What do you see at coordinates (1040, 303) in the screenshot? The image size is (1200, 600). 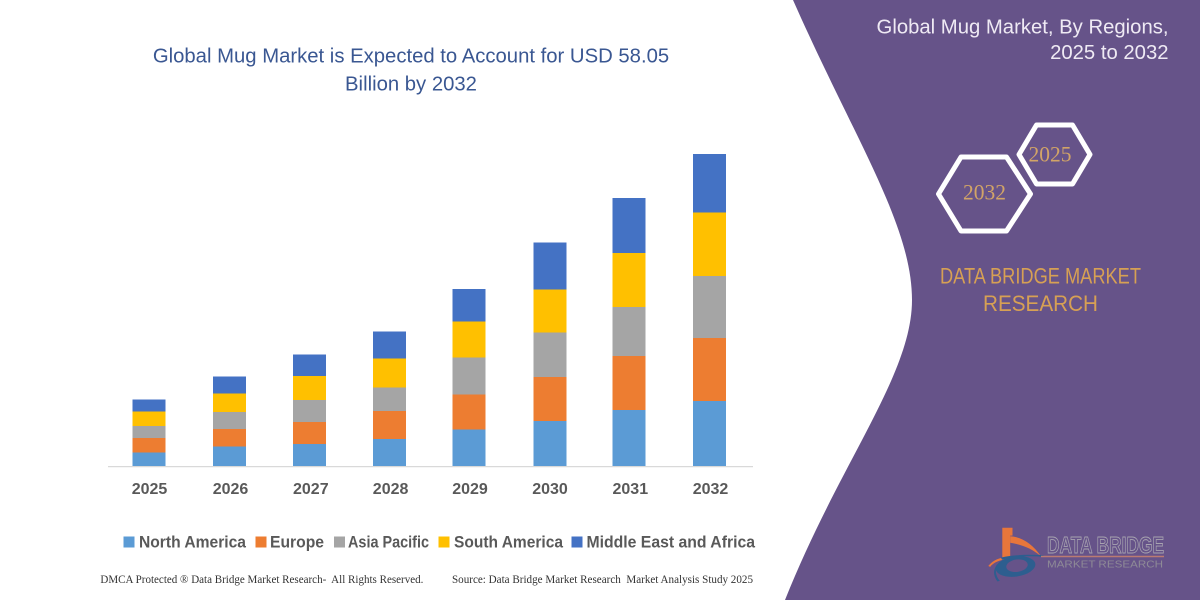 I see `svg-text: RESEARCH` at bounding box center [1040, 303].